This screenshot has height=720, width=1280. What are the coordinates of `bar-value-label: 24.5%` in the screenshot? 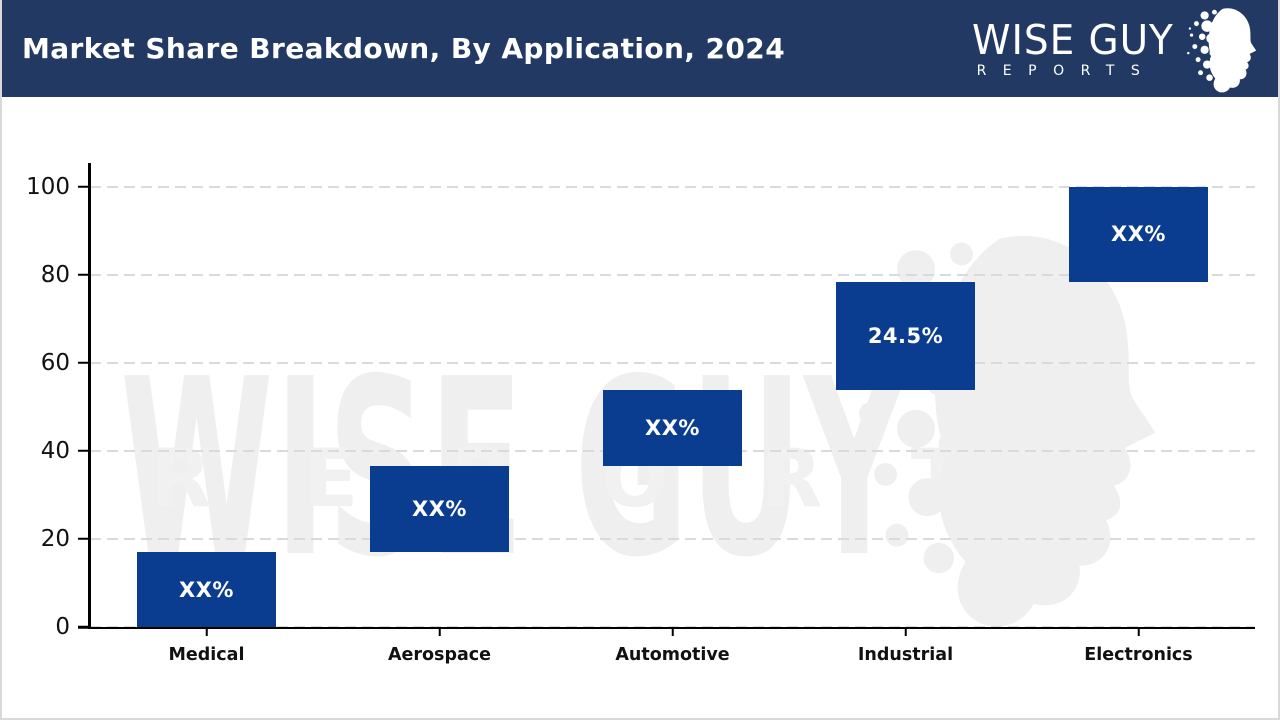 It's located at (905, 336).